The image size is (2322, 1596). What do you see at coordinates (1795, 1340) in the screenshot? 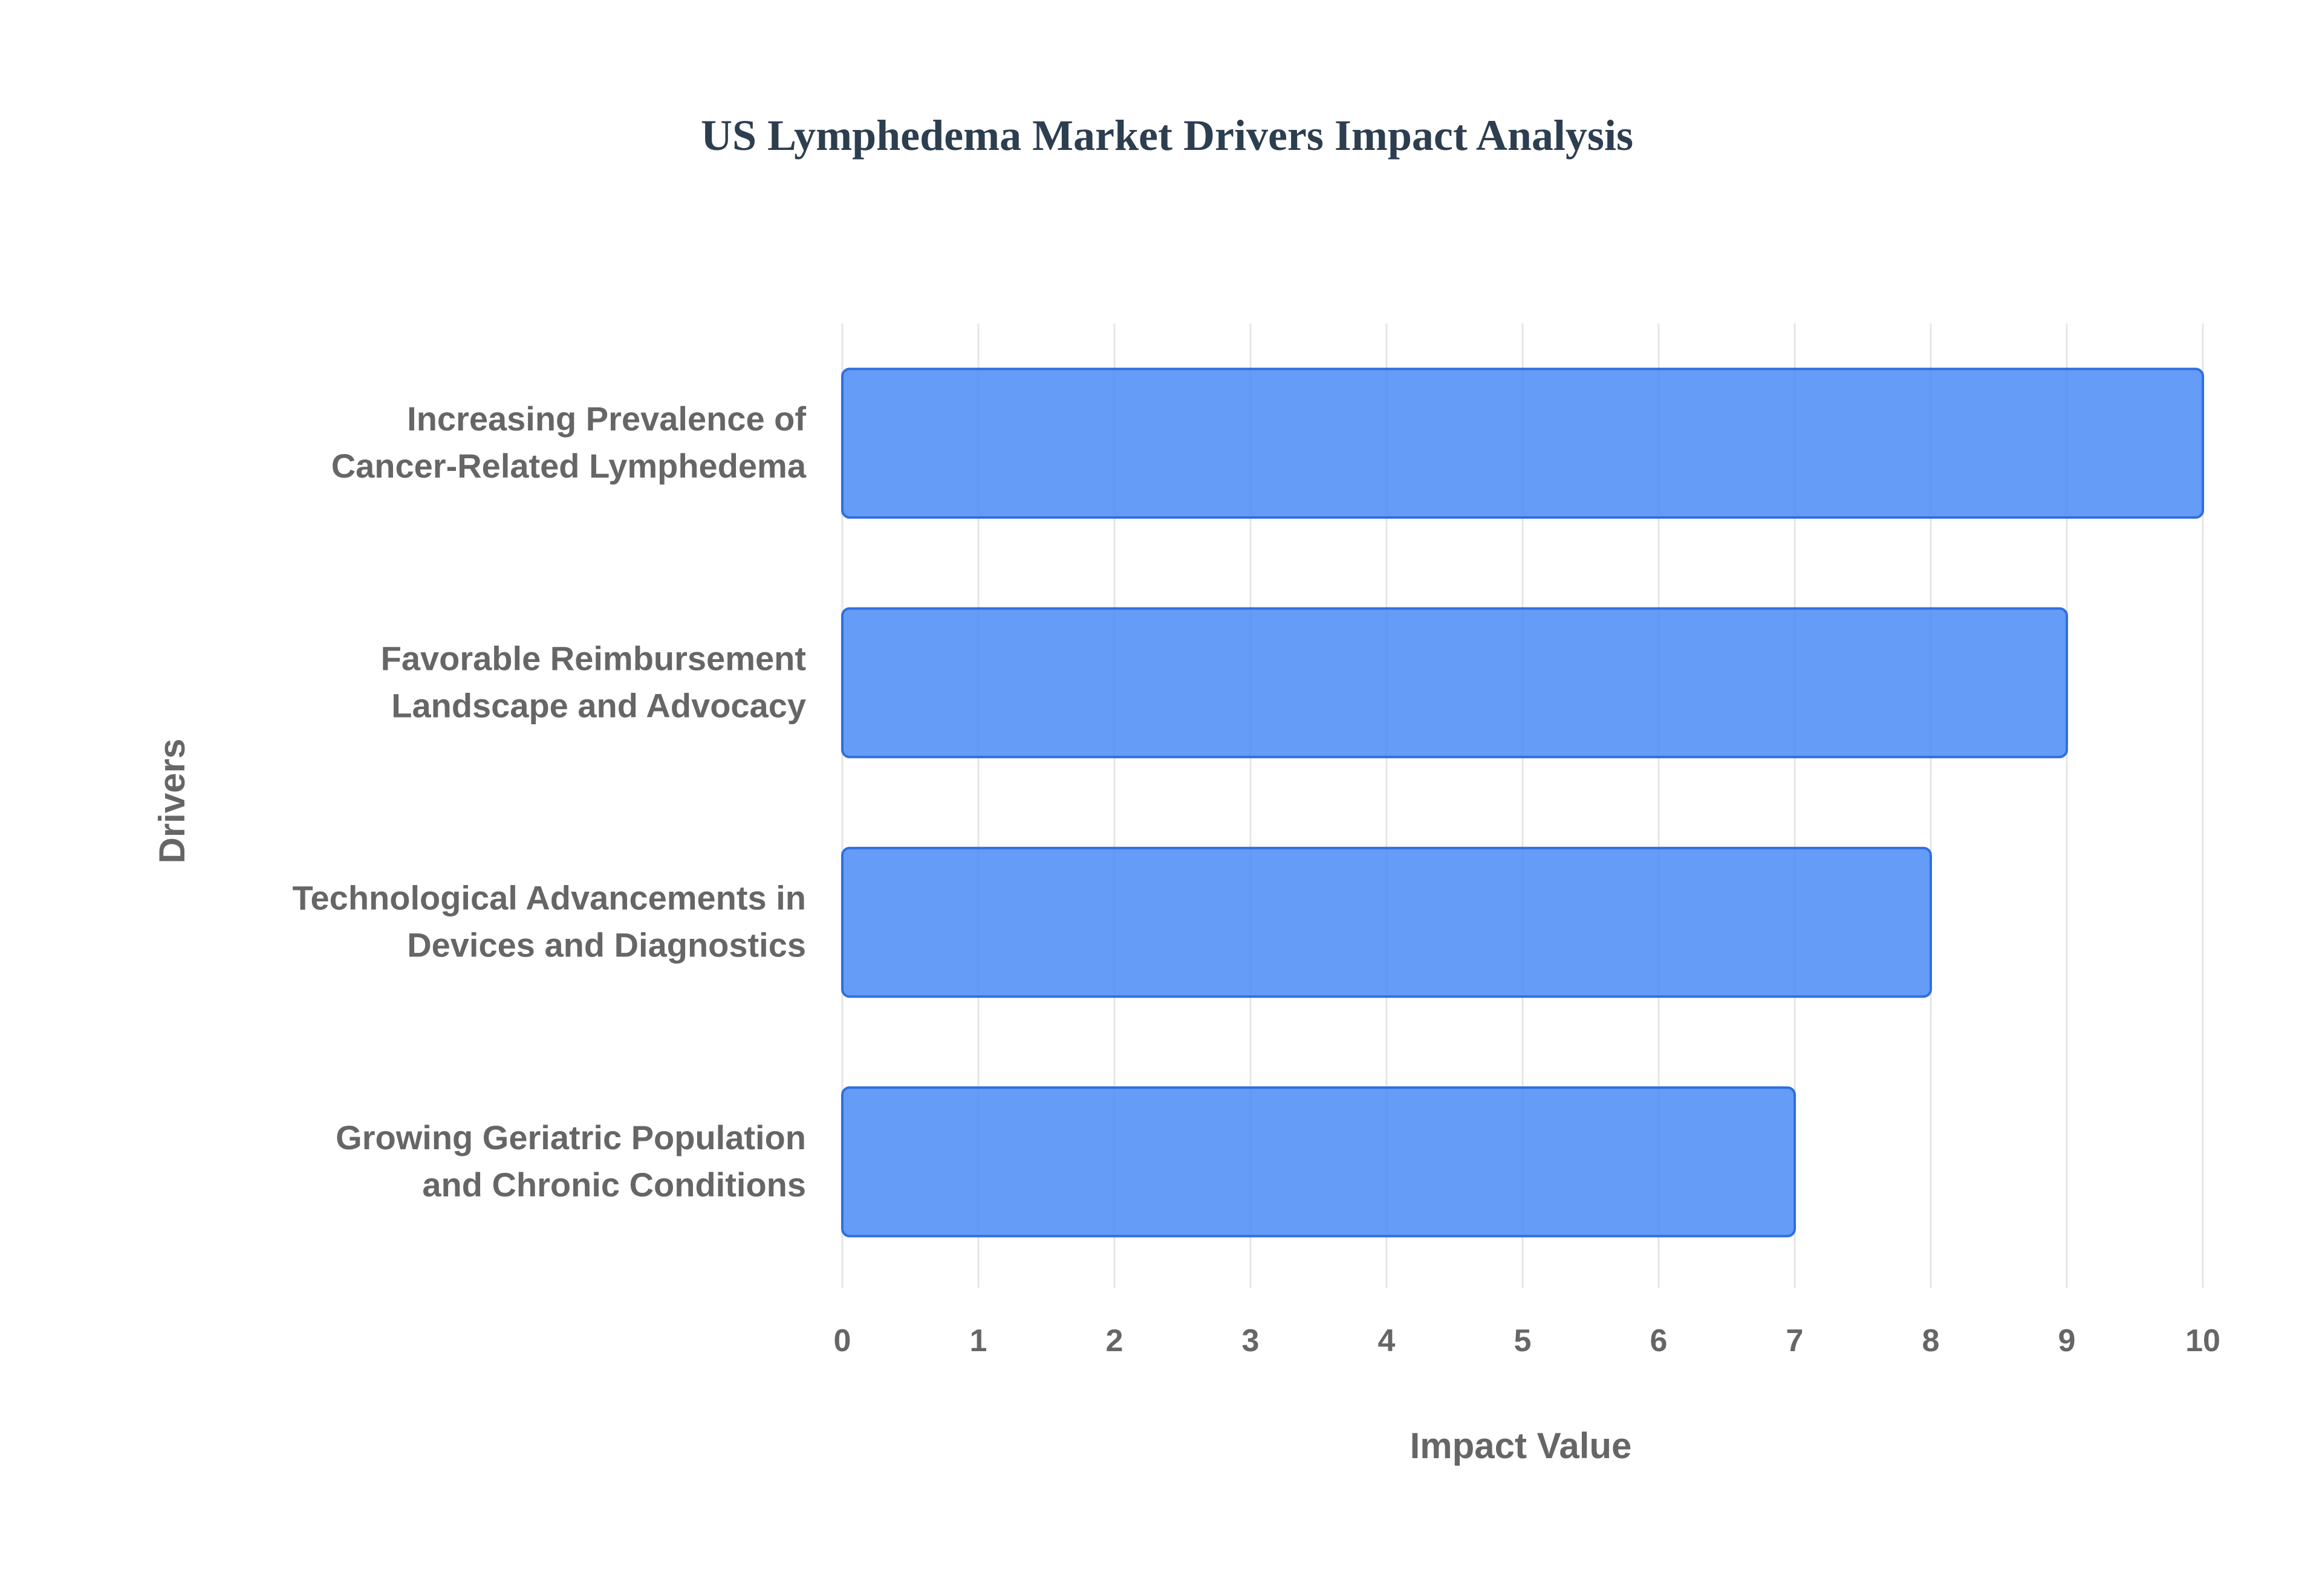
I see `x-tick-label: 7` at bounding box center [1795, 1340].